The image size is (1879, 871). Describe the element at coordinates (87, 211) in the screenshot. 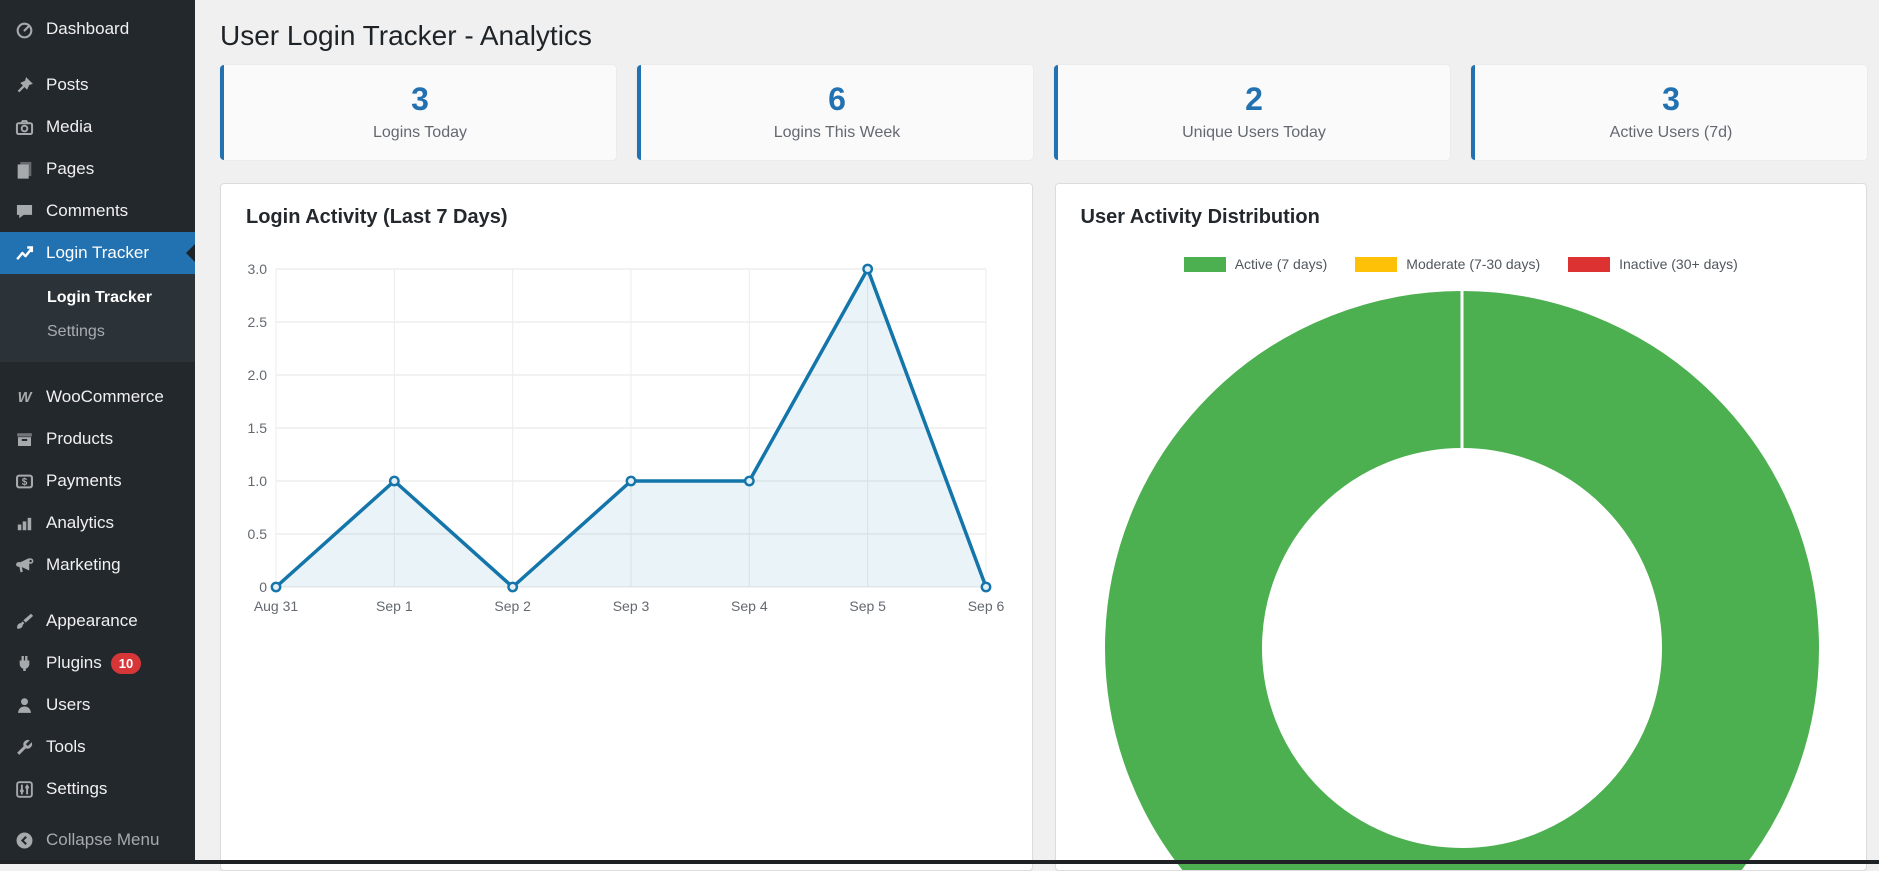

I see `sidebar-item-label: Comments` at that location.